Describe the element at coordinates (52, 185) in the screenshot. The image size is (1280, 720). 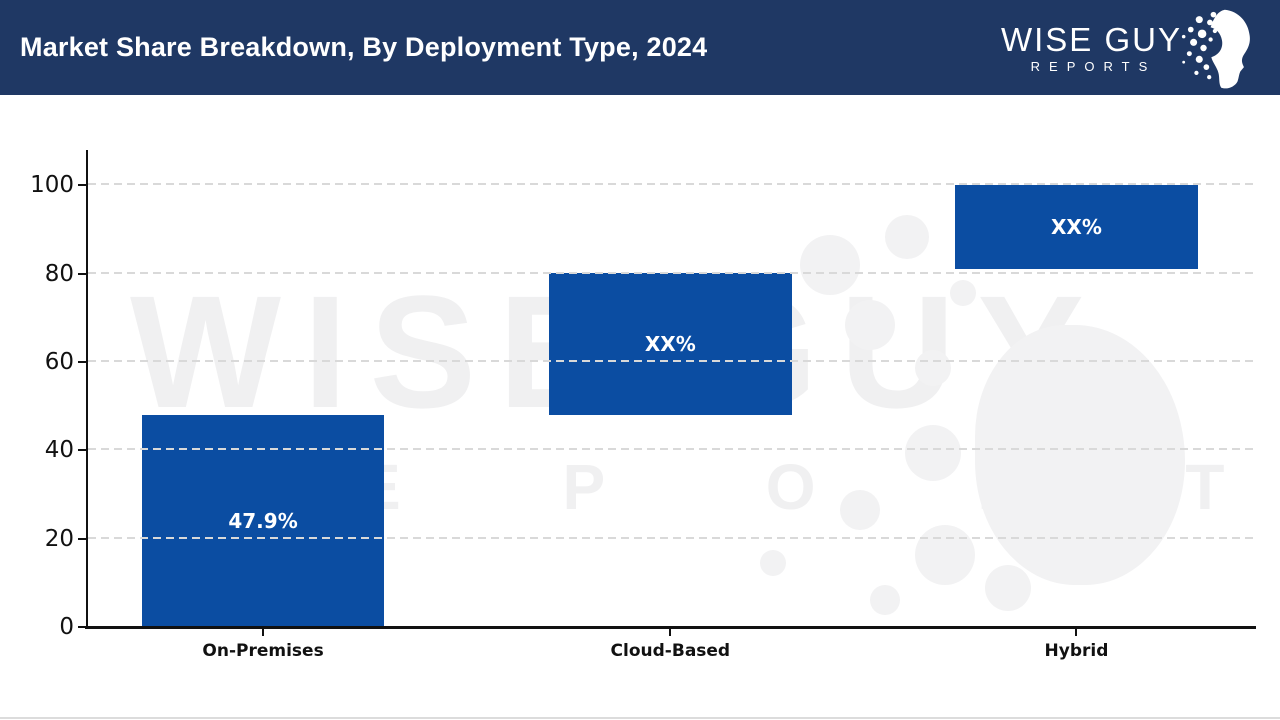
I see `y-tick-label-100: 100` at that location.